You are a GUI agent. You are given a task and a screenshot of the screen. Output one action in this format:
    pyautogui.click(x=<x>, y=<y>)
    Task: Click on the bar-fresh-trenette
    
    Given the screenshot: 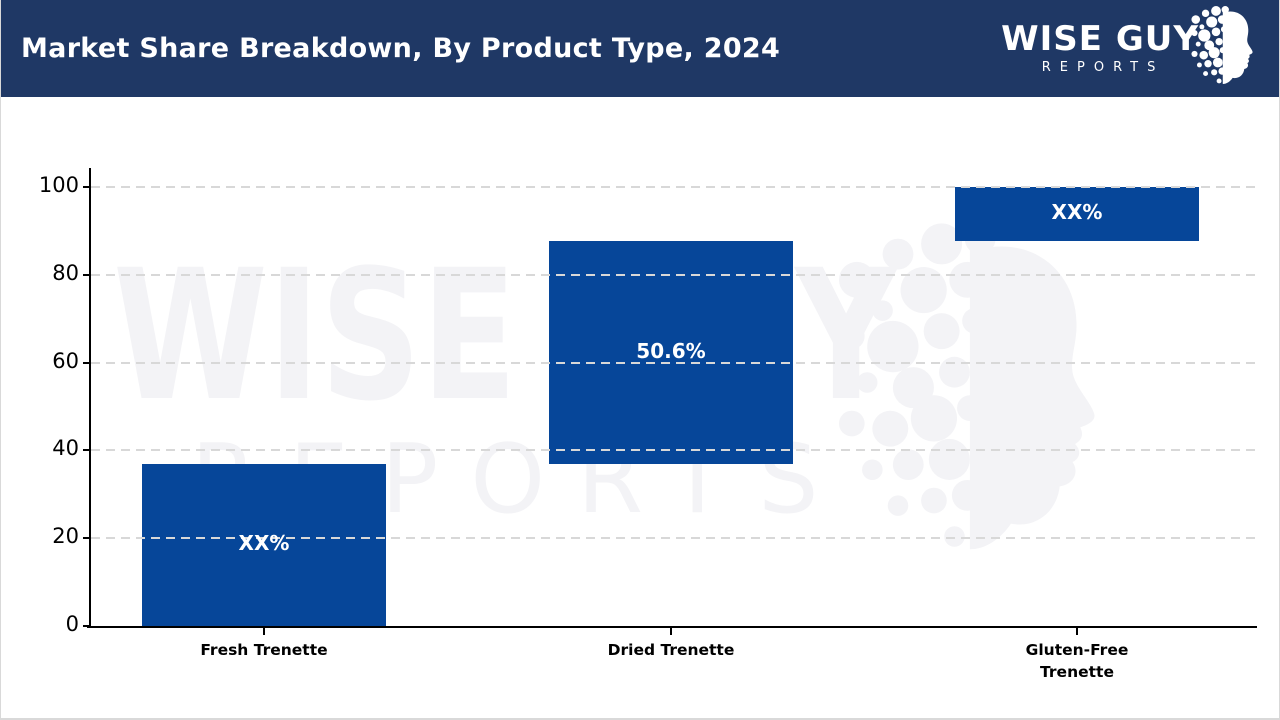 What is the action you would take?
    pyautogui.click(x=264, y=544)
    